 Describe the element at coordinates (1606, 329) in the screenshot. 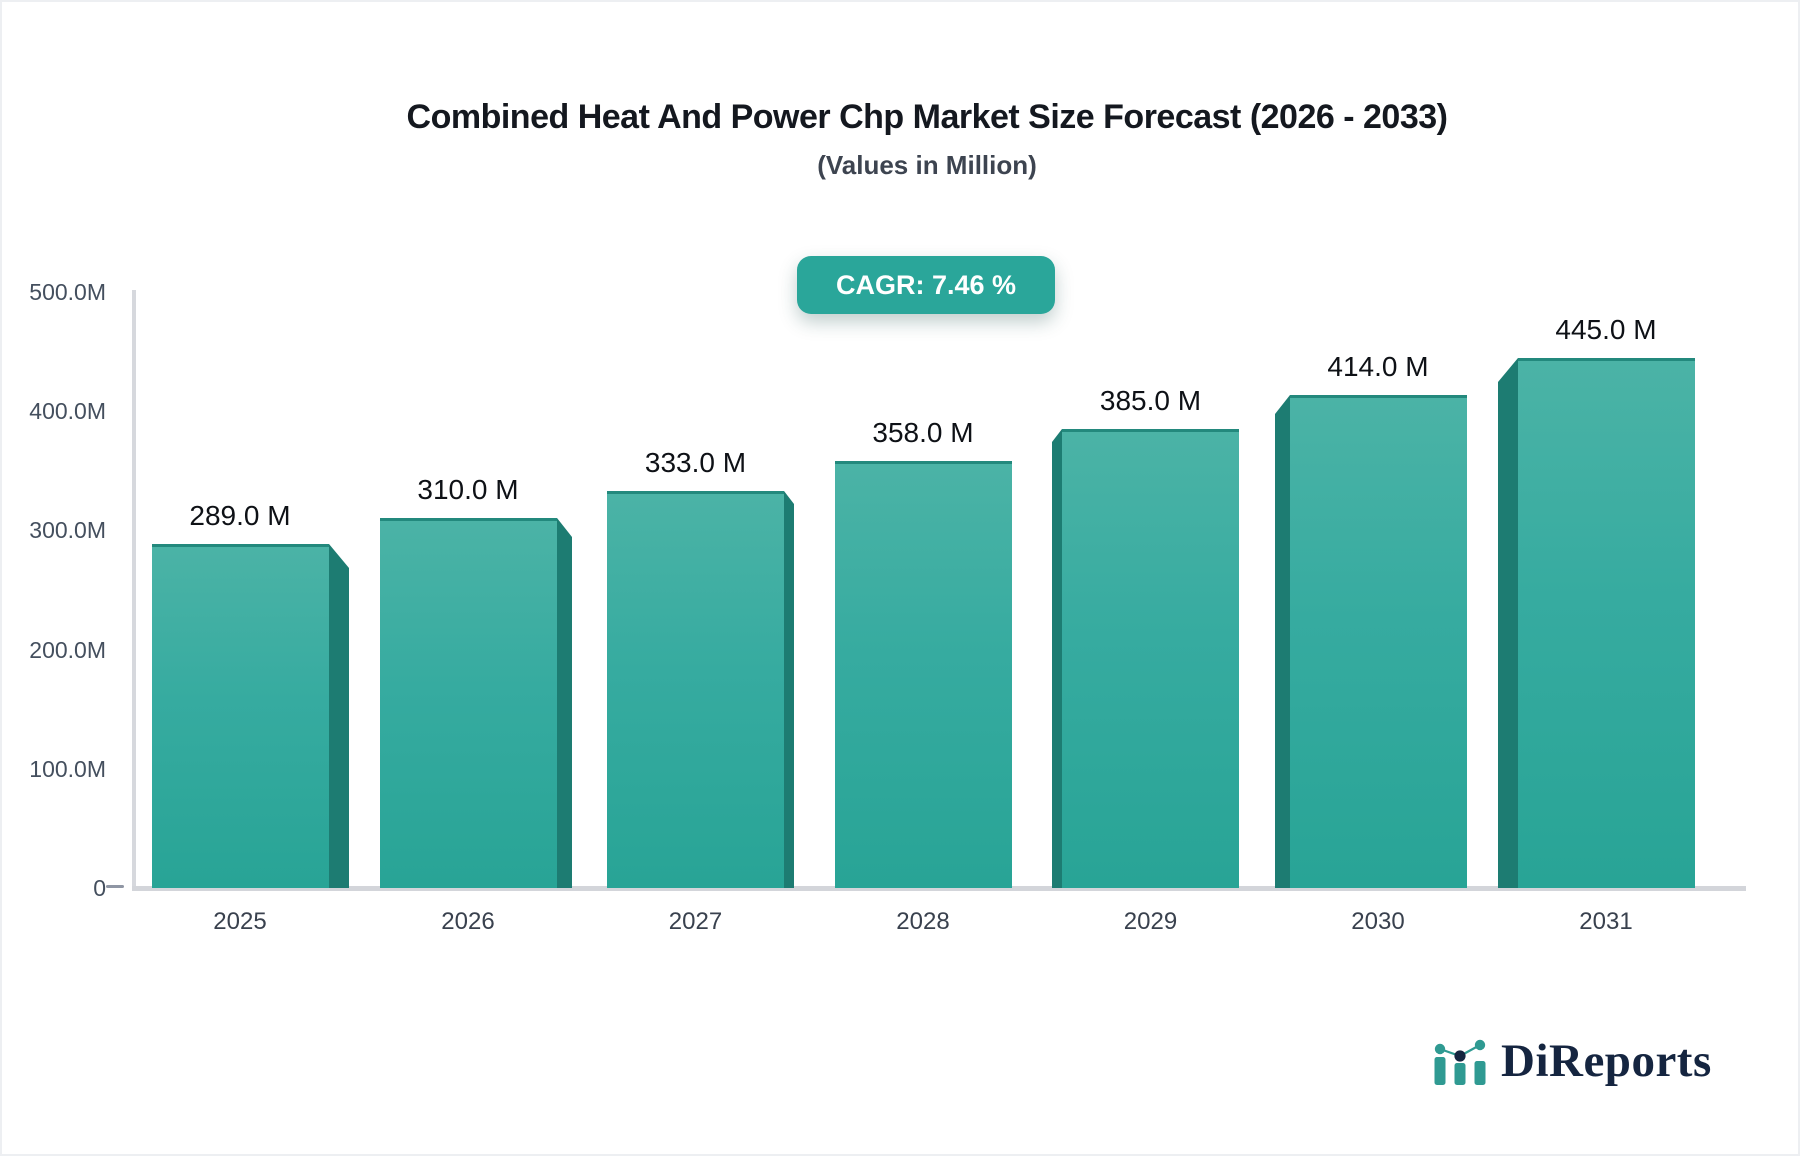

I see `bar-value-label: 445.0 M` at that location.